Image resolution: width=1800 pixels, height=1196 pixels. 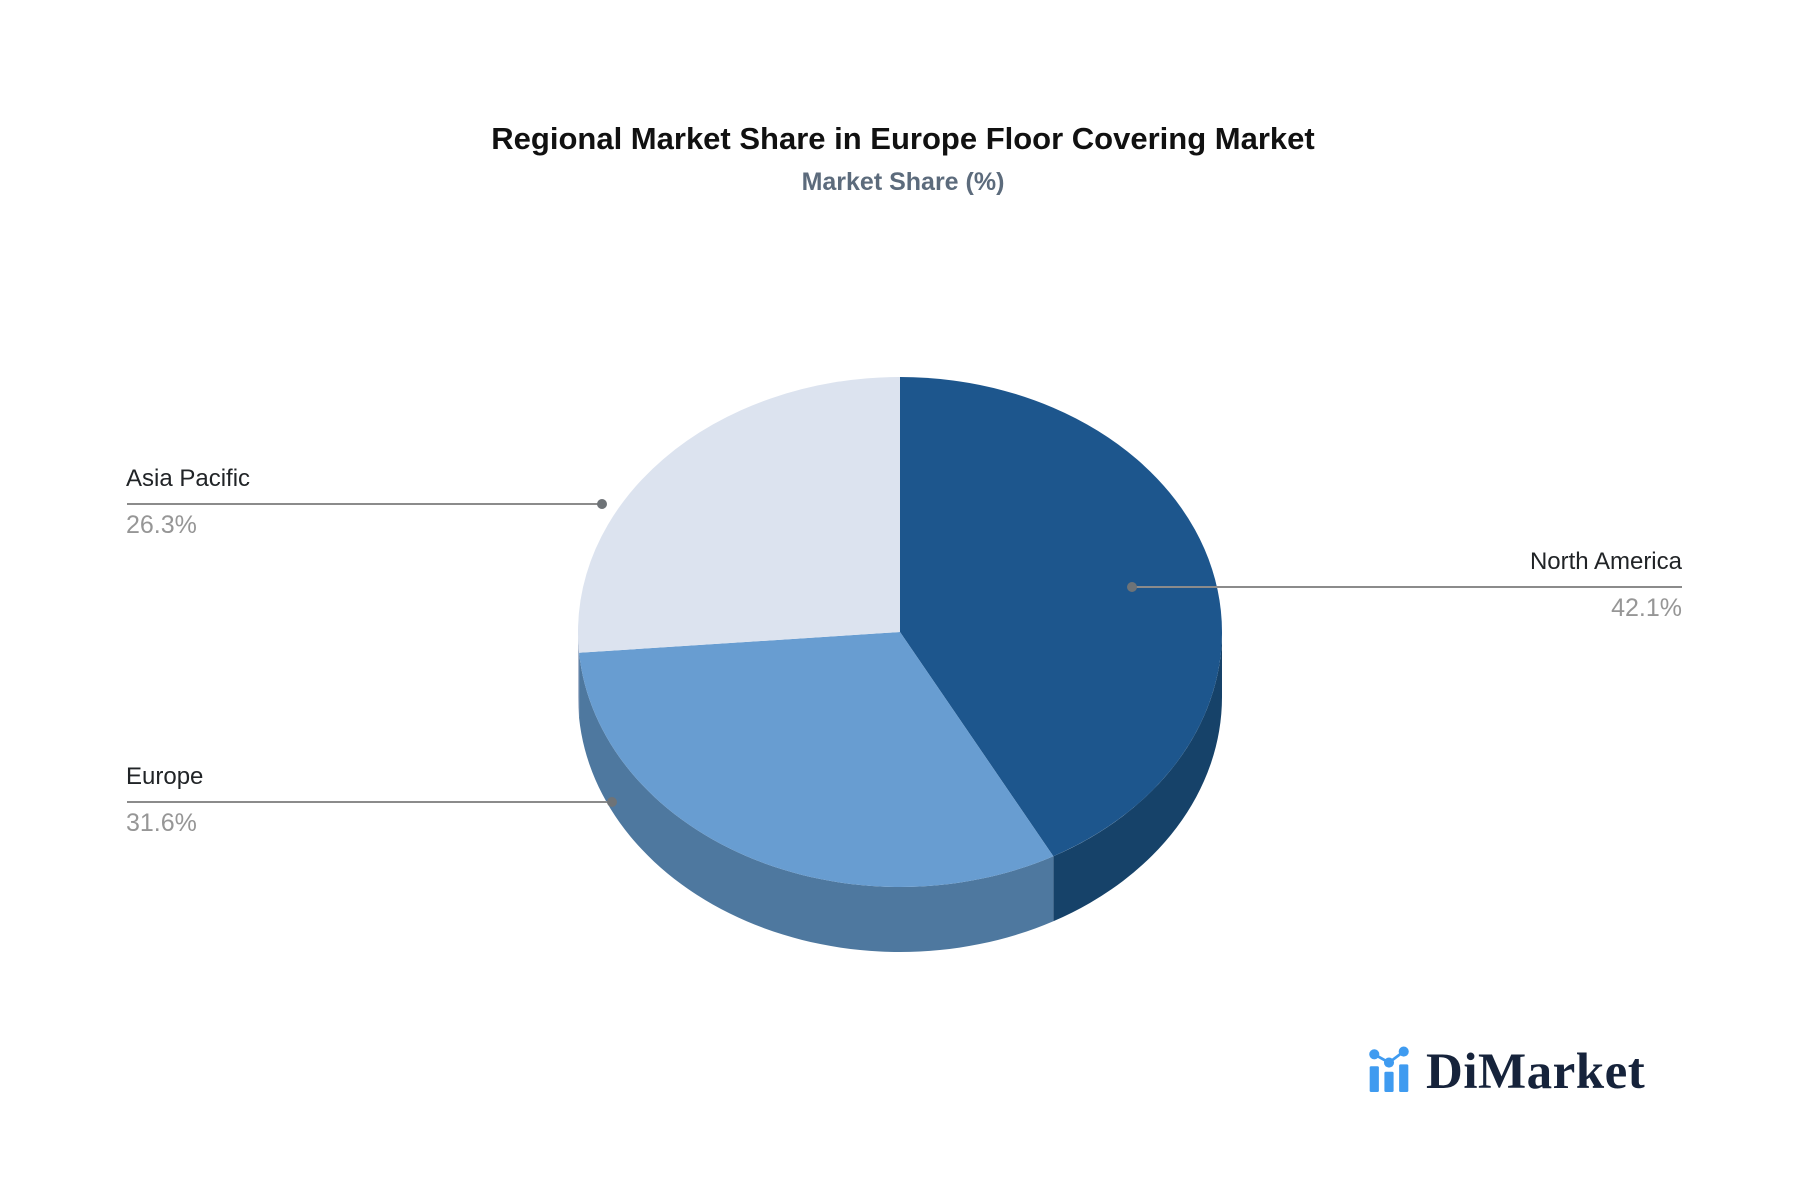 I want to click on slice-label-name: Europe, so click(x=165, y=776).